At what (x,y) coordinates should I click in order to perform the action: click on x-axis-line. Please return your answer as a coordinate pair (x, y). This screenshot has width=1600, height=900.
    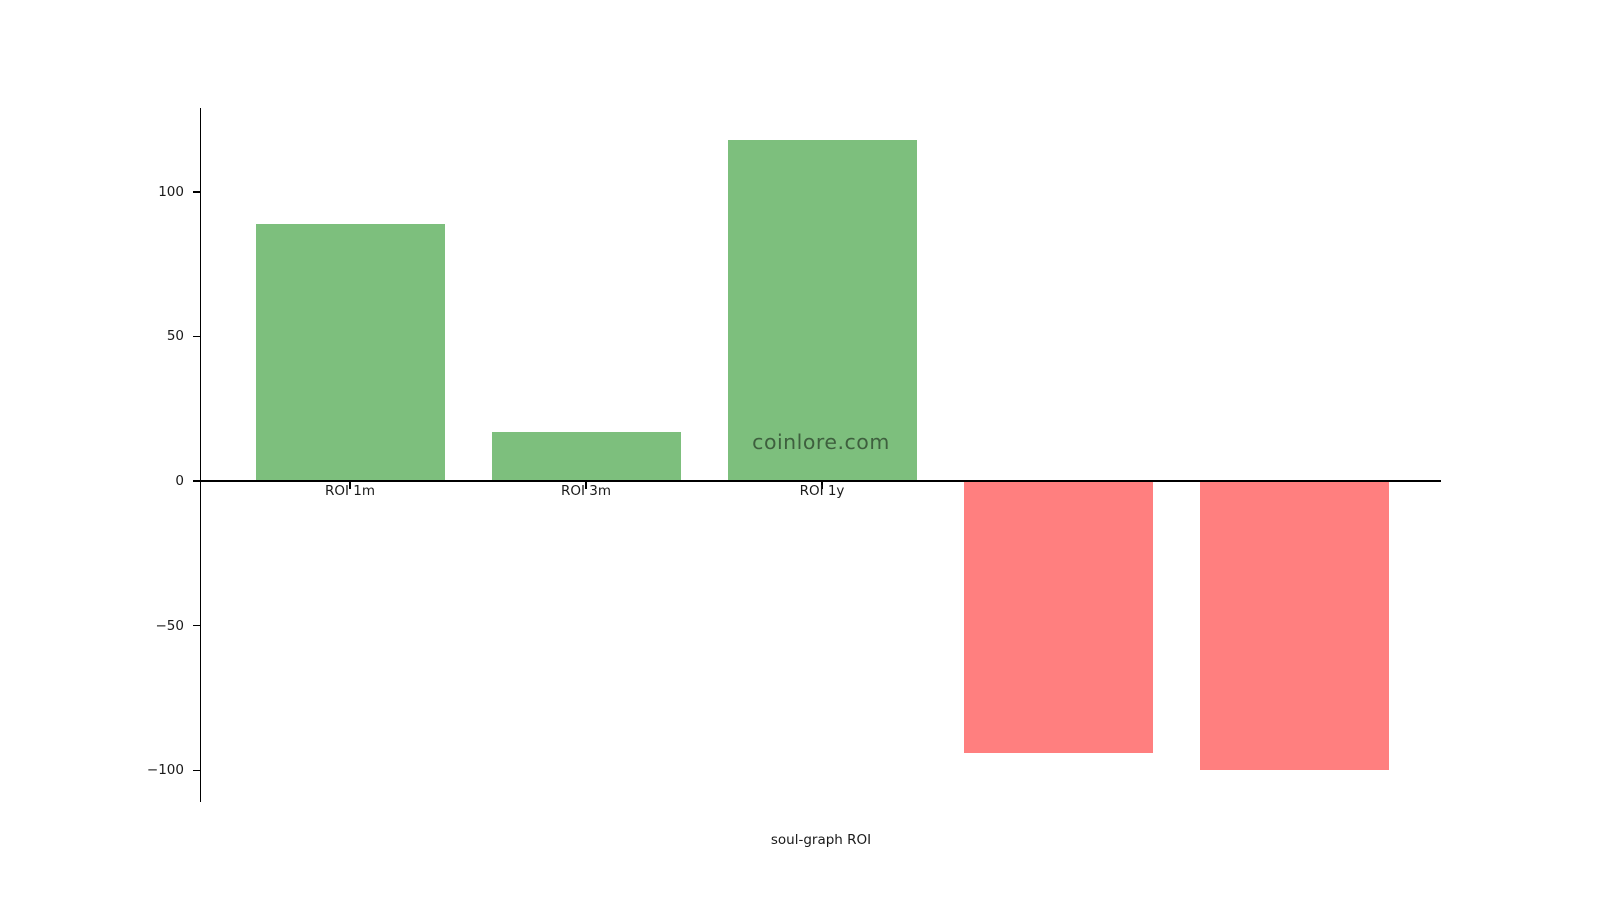
    Looking at the image, I should click on (821, 481).